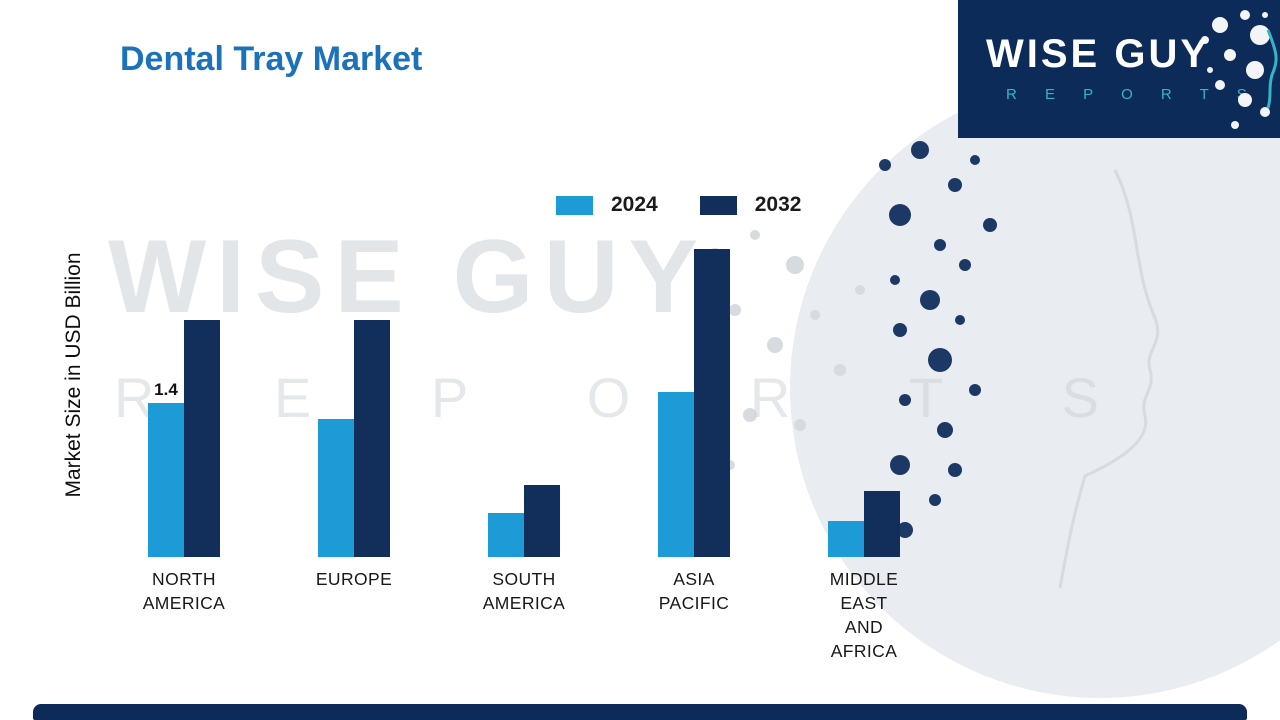 The height and width of the screenshot is (720, 1280). What do you see at coordinates (73, 375) in the screenshot?
I see `y-axis-label: Market Size in USD Billion` at bounding box center [73, 375].